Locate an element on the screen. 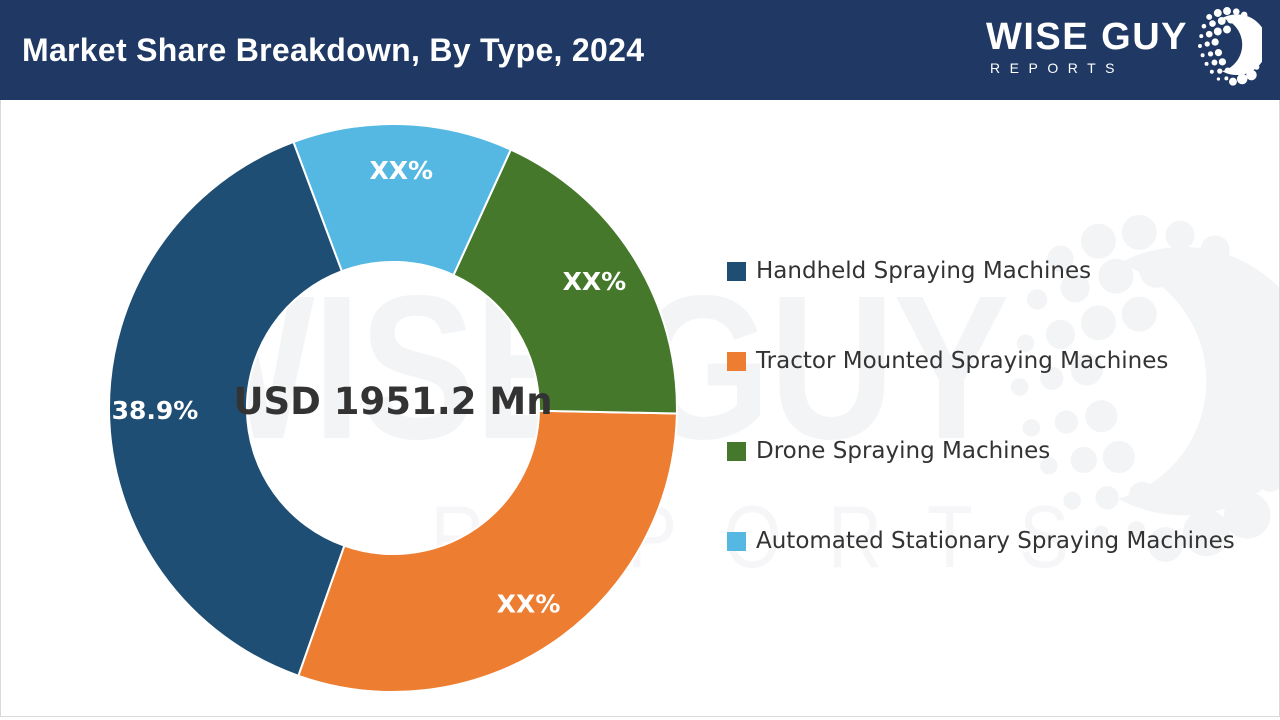 This screenshot has width=1280, height=720. legend-label-drone: Drone Spraying Machines is located at coordinates (903, 451).